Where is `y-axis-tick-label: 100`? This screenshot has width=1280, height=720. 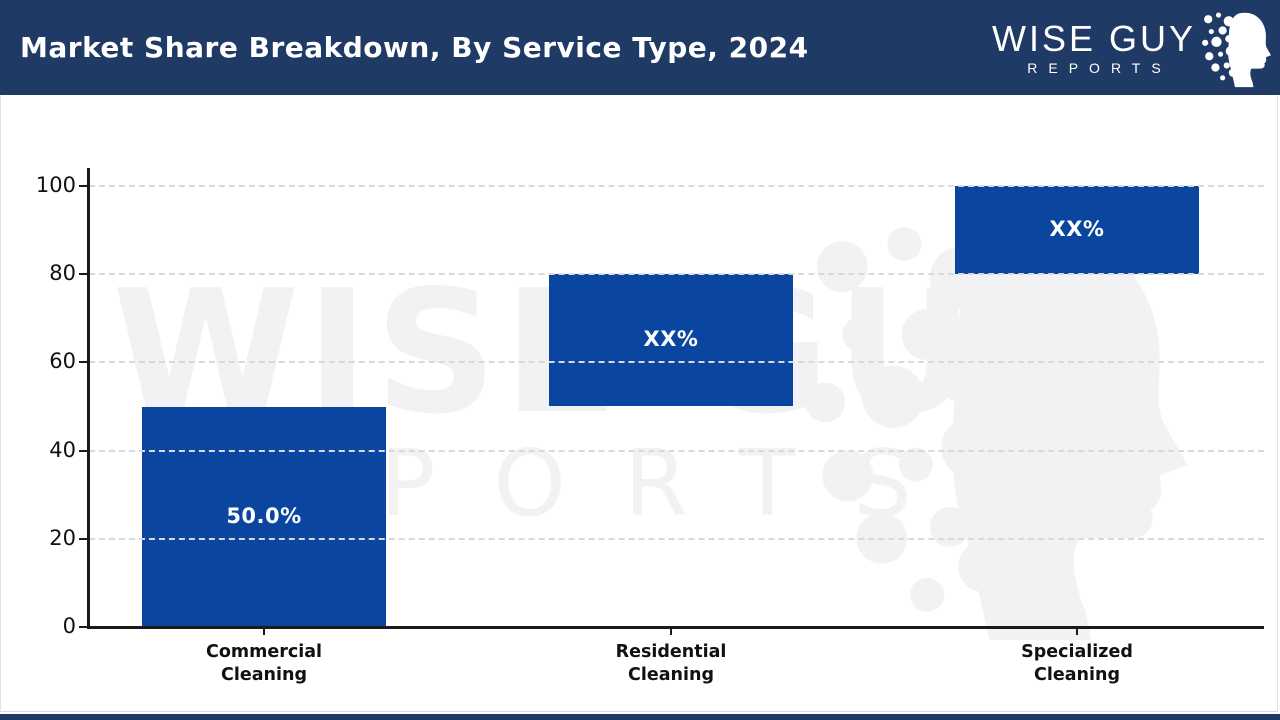
y-axis-tick-label: 100 is located at coordinates (55, 185).